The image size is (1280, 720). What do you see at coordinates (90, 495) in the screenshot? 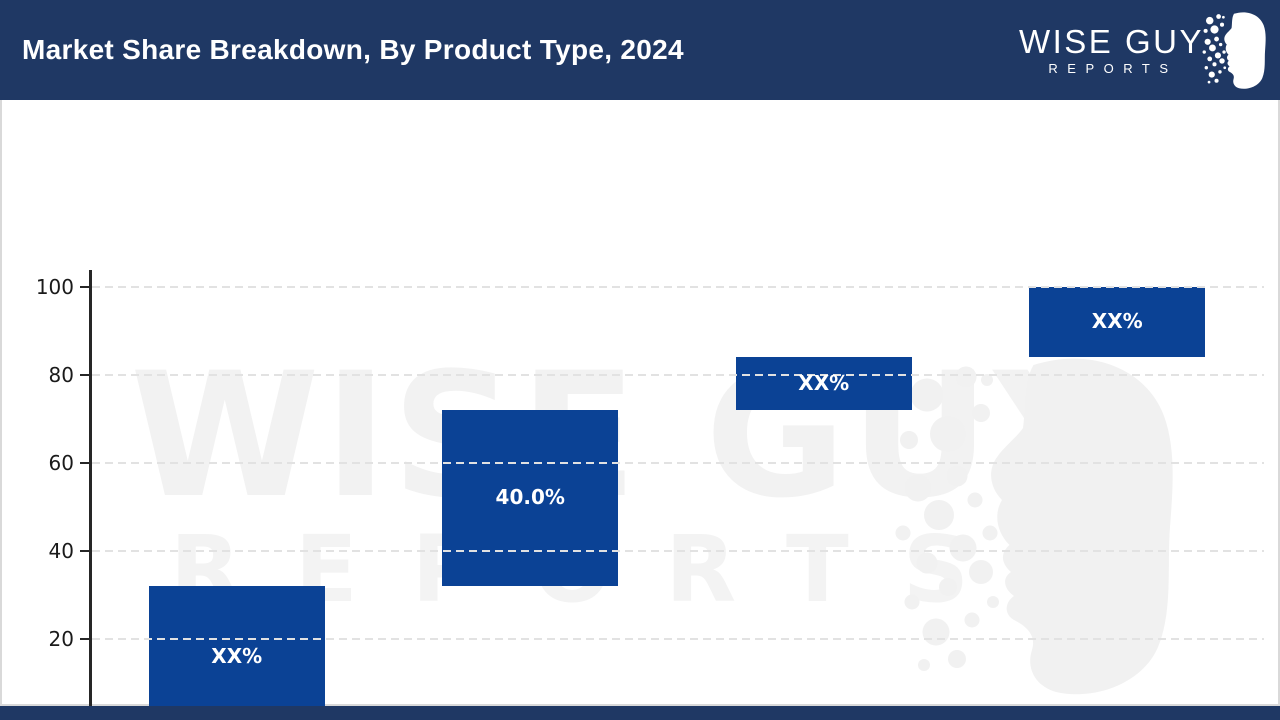
I see `y-axis-line` at bounding box center [90, 495].